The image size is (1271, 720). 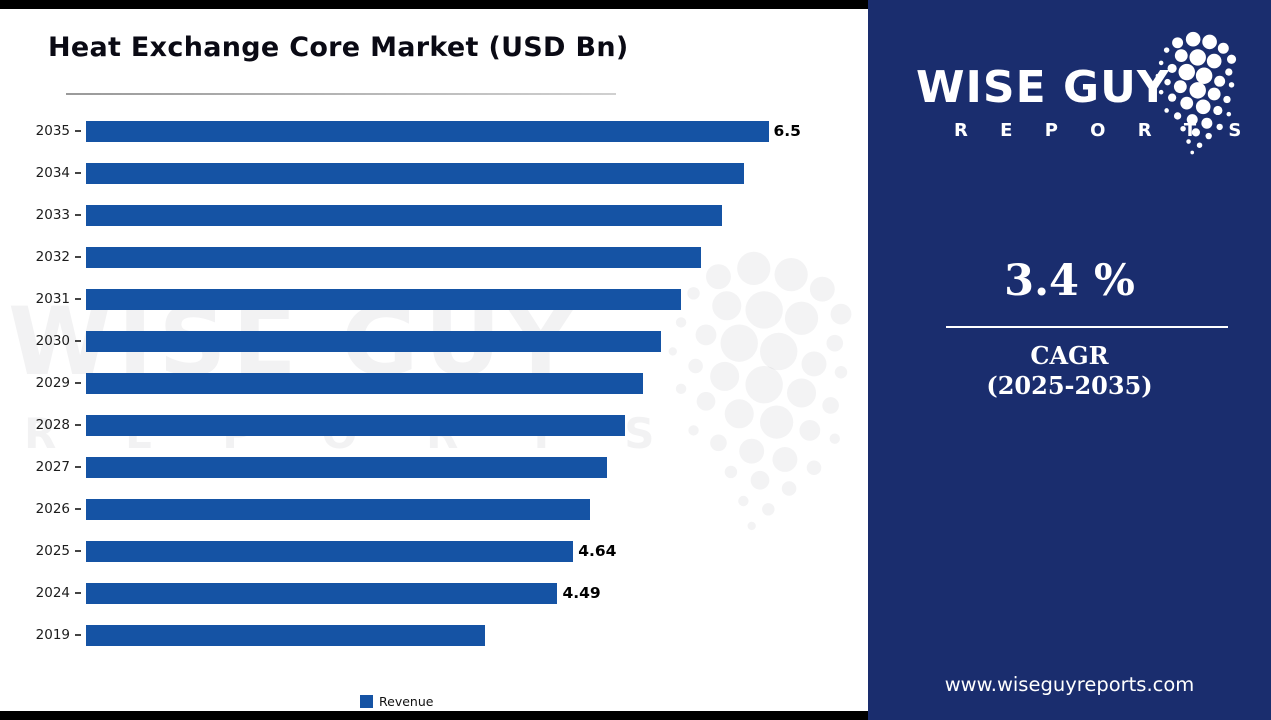 I want to click on chart-title: Heat Exchange Core Market (USD Bn), so click(x=338, y=47).